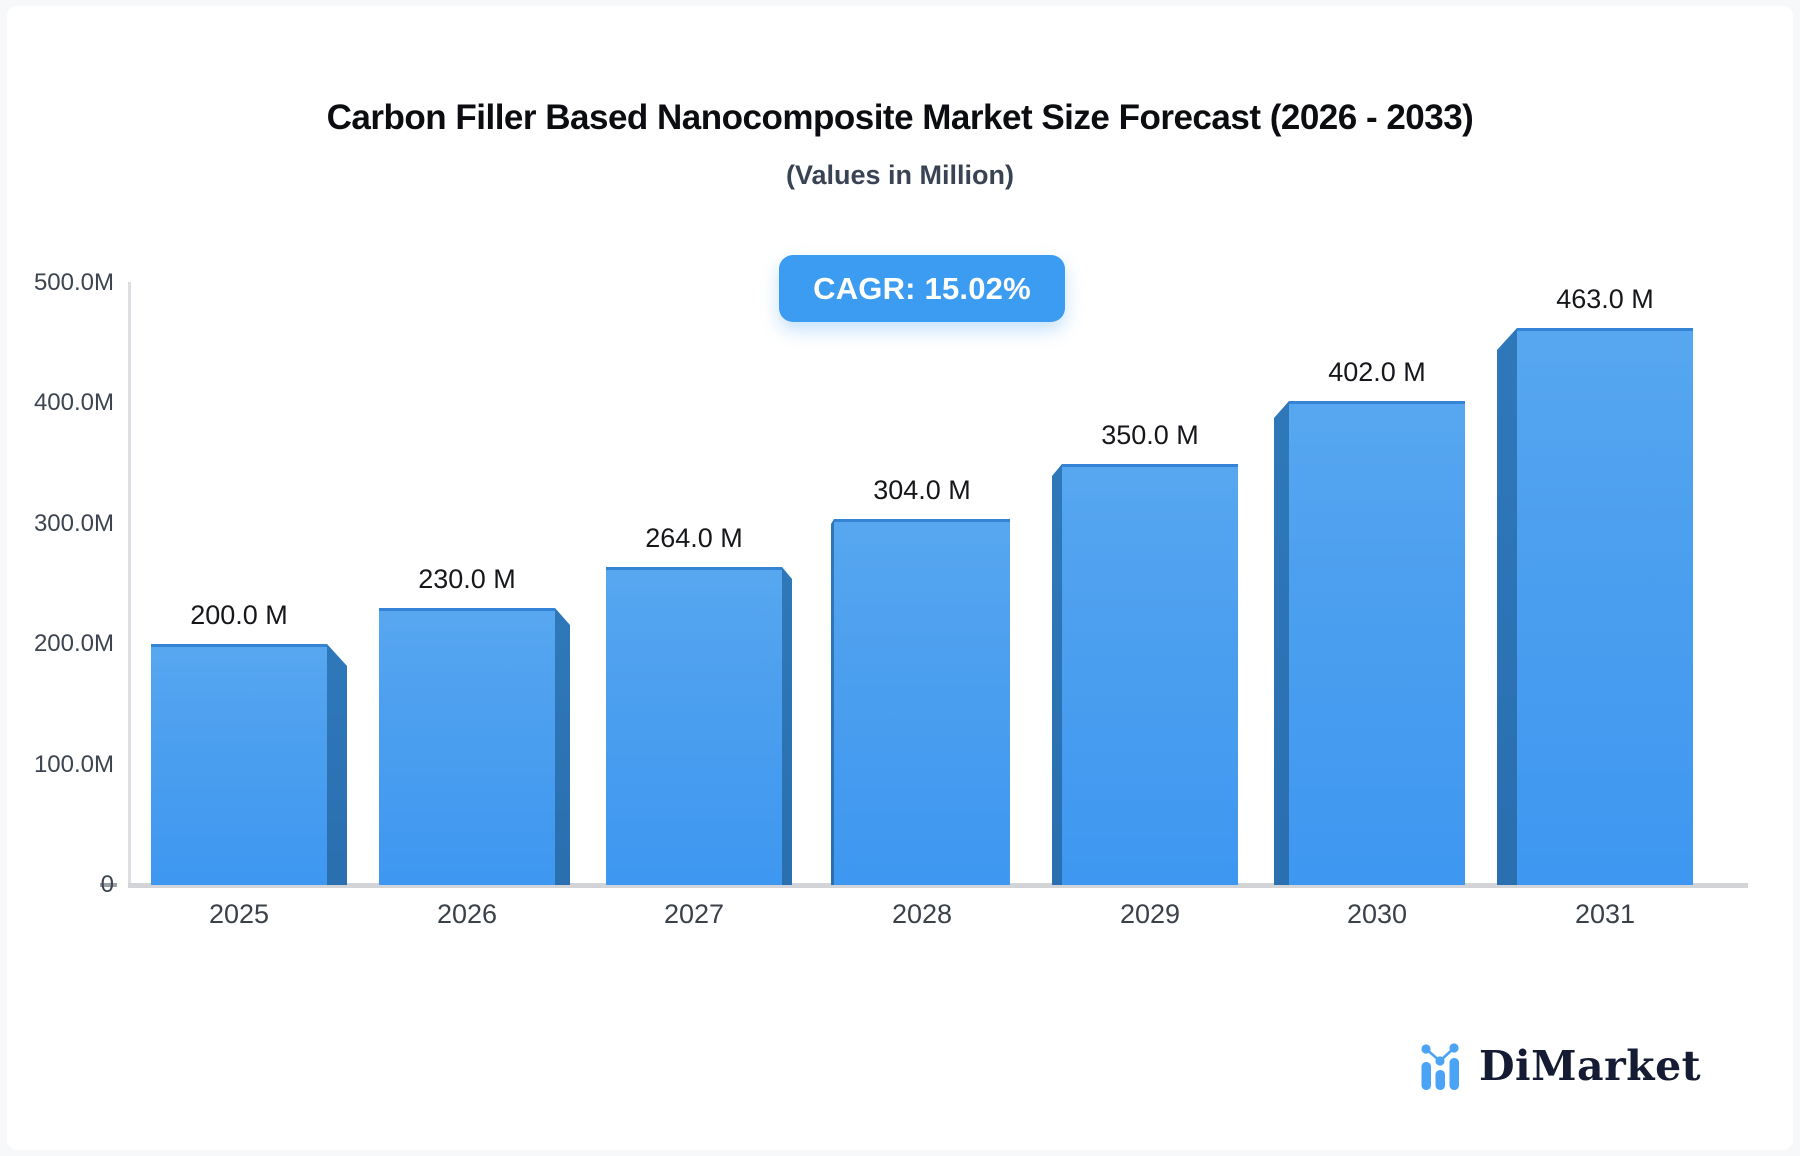  What do you see at coordinates (922, 288) in the screenshot?
I see `cagr-badge: CAGR: 15.02%` at bounding box center [922, 288].